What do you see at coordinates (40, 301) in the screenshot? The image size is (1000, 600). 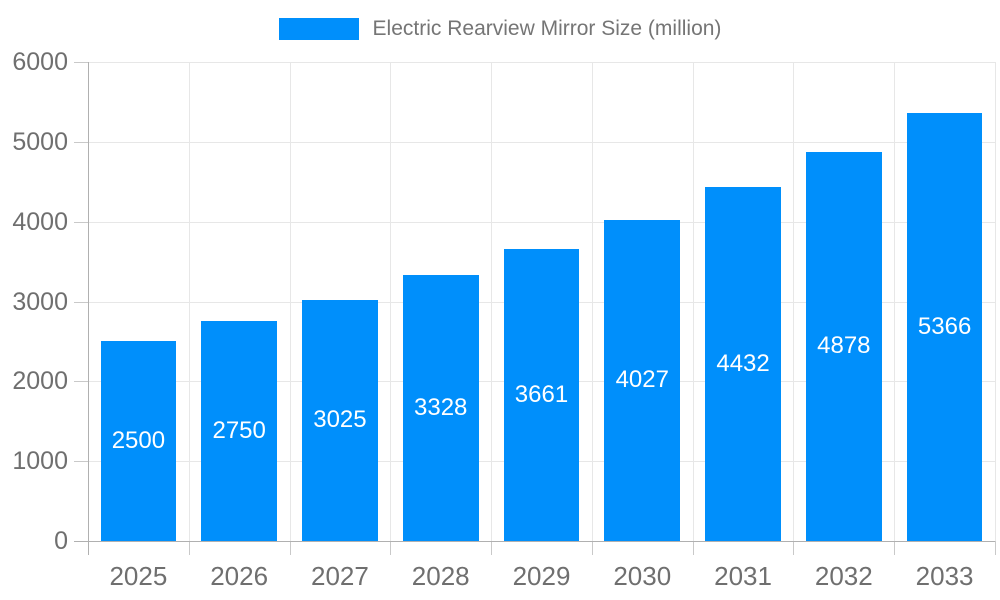 I see `y-tick-label: 3000` at bounding box center [40, 301].